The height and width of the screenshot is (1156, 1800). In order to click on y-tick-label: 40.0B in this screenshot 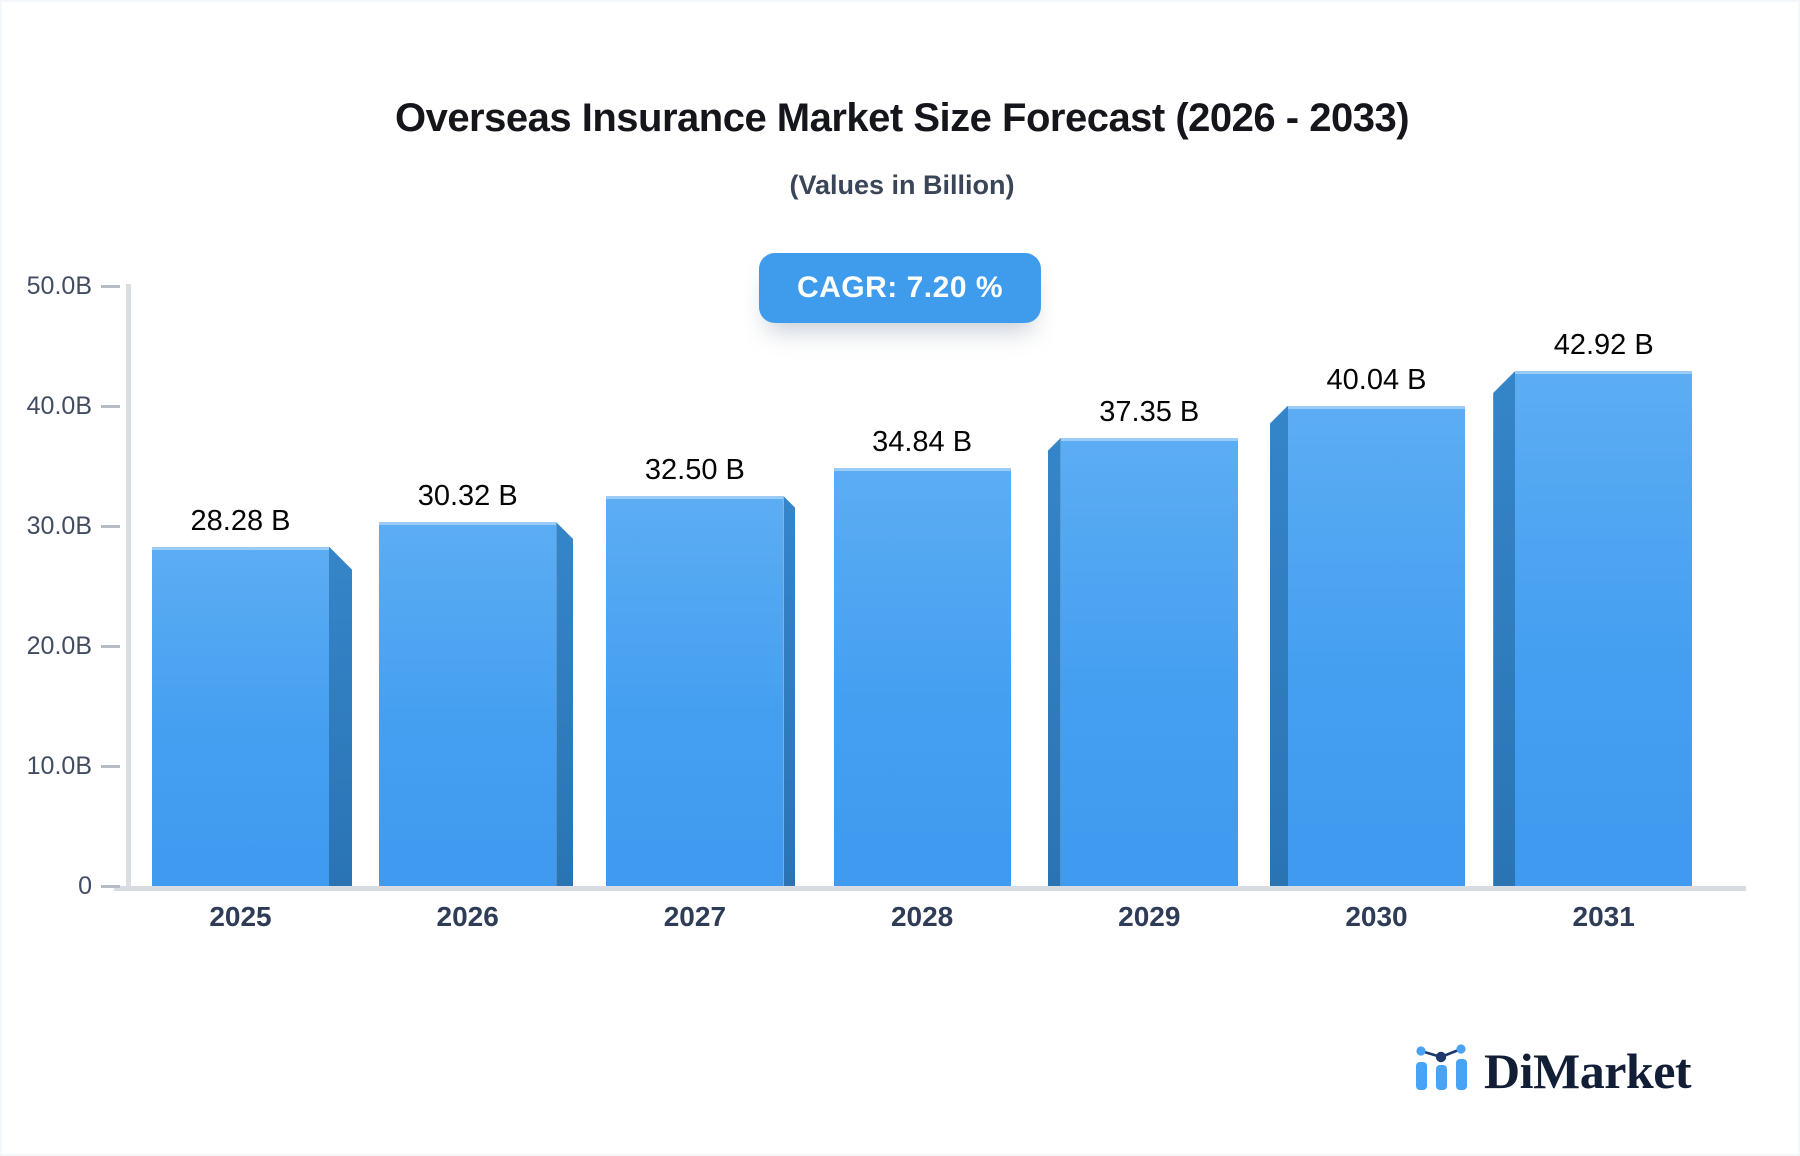, I will do `click(59, 406)`.